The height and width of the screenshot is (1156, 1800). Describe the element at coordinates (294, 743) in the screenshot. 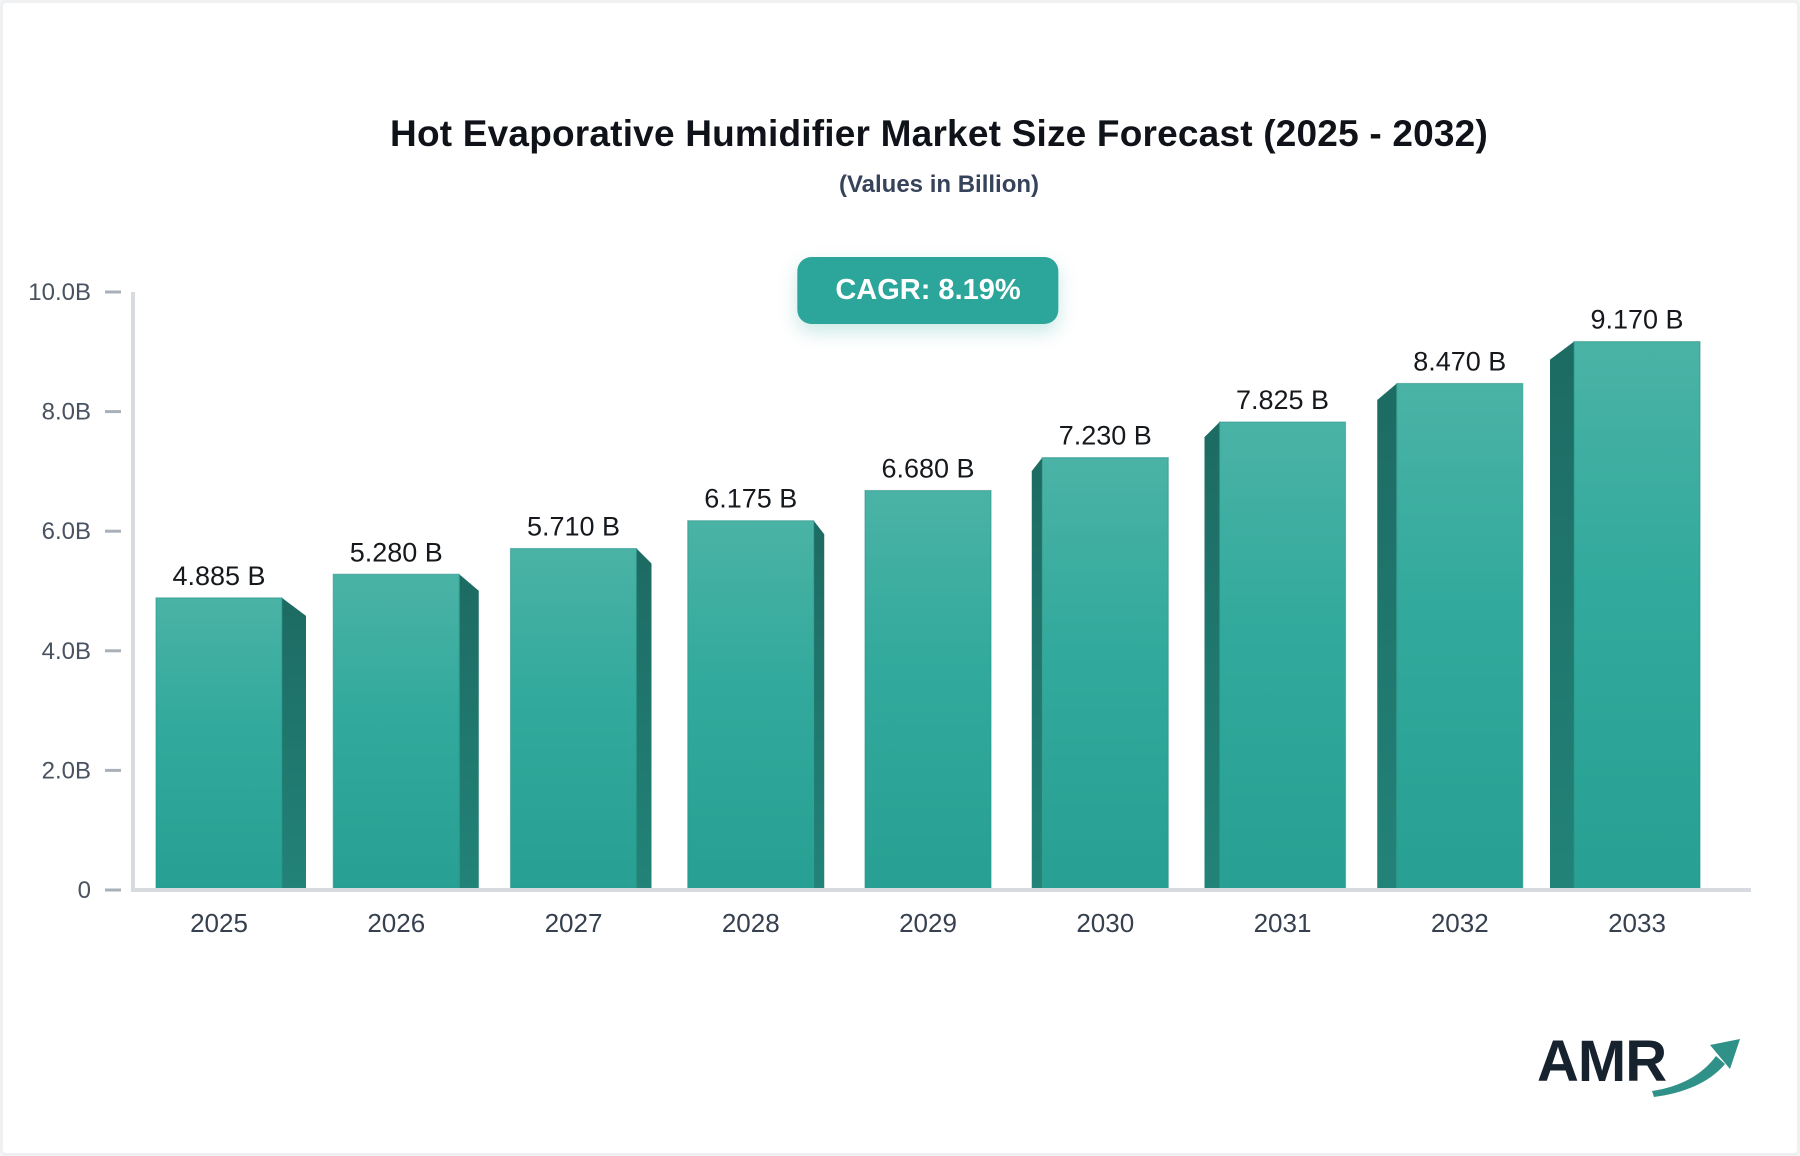

I see `bar-side-2025` at that location.